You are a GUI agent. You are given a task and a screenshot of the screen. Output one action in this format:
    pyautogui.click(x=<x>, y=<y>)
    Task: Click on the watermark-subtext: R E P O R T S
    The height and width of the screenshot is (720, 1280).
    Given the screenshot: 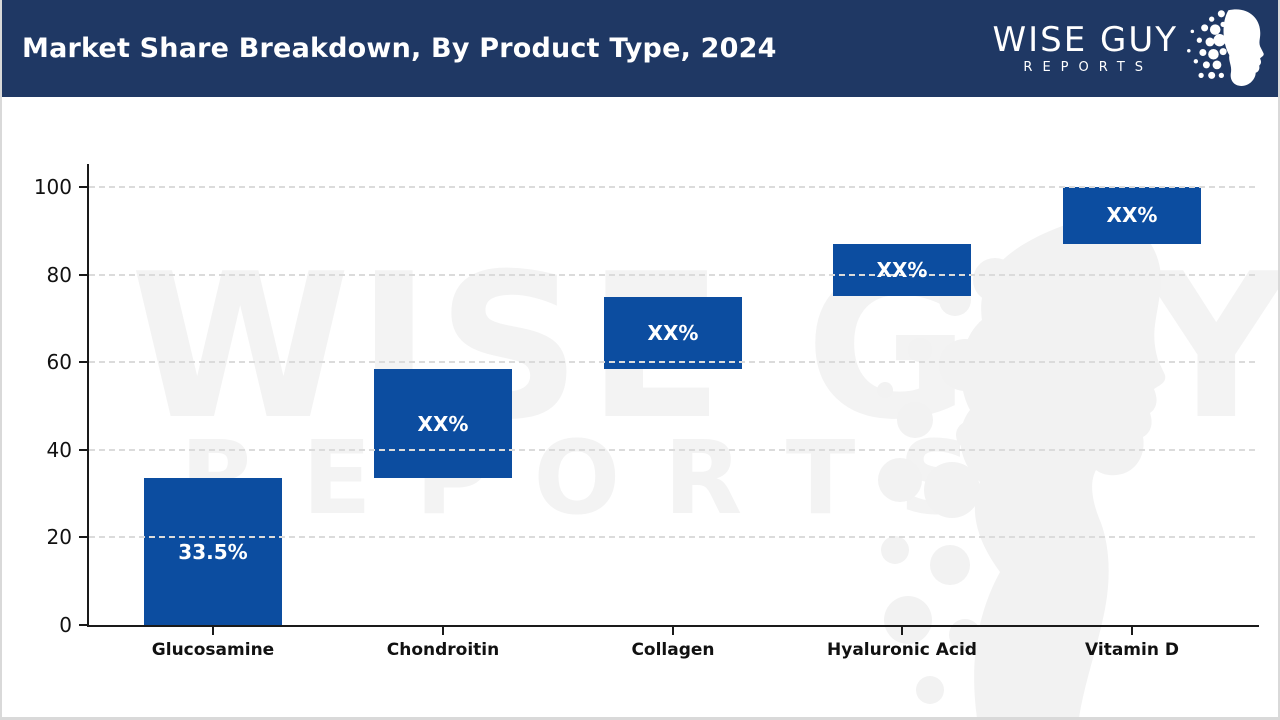 What is the action you would take?
    pyautogui.click(x=578, y=478)
    